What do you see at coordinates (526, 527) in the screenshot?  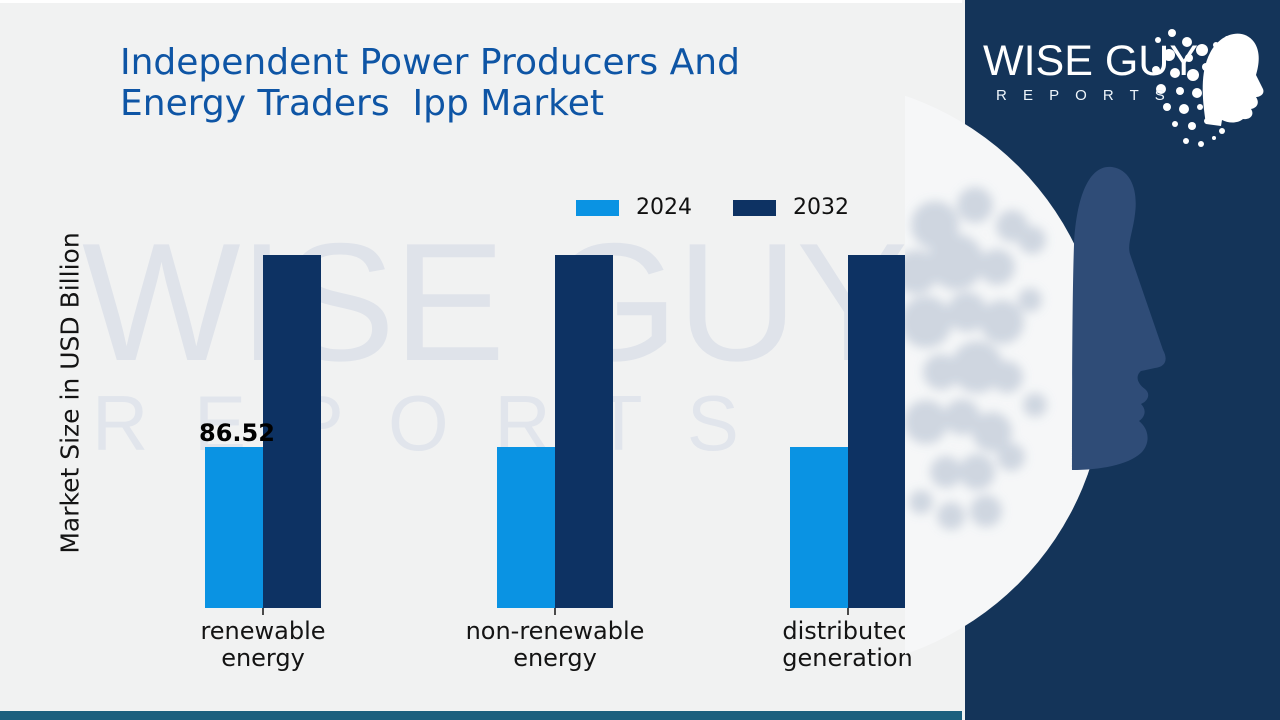 I see `bar-2024-non-renewable-energy` at bounding box center [526, 527].